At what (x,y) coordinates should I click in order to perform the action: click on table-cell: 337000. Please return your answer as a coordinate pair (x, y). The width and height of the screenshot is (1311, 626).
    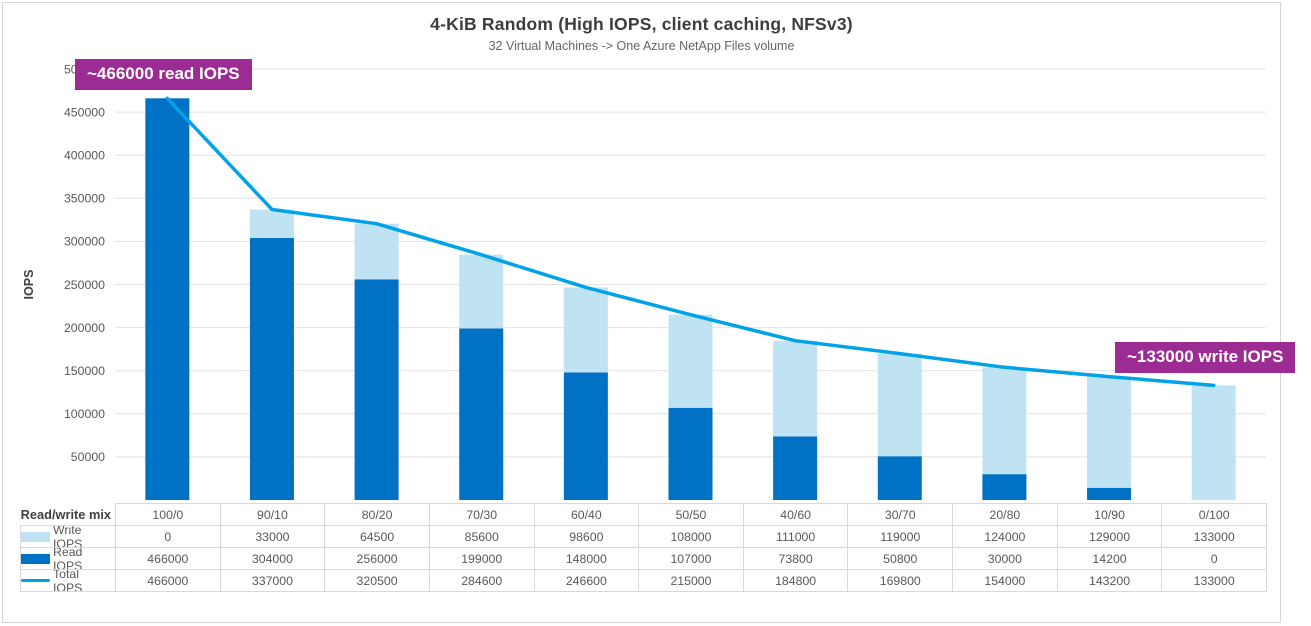
    Looking at the image, I should click on (272, 580).